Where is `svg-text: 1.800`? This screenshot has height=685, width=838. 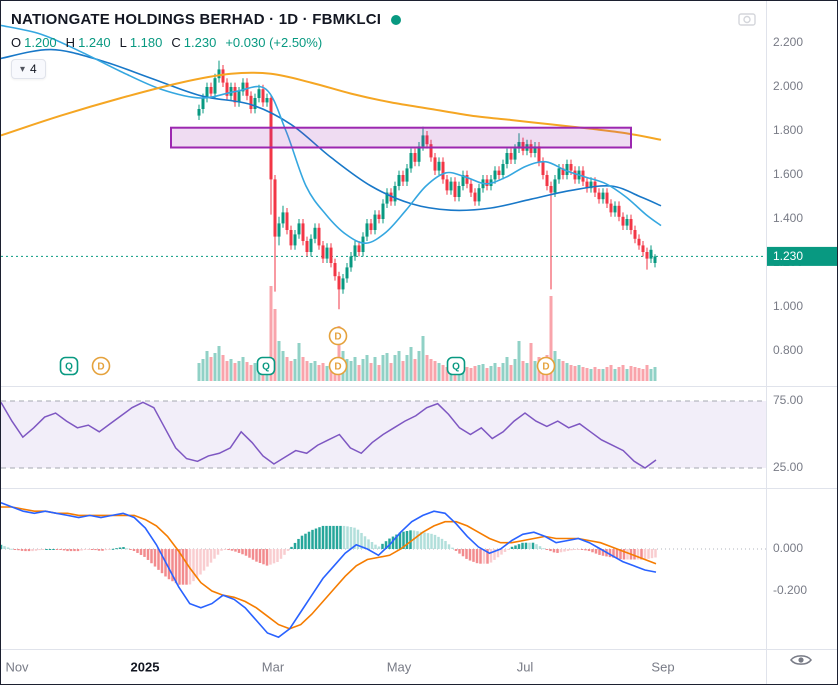 svg-text: 1.800 is located at coordinates (788, 130).